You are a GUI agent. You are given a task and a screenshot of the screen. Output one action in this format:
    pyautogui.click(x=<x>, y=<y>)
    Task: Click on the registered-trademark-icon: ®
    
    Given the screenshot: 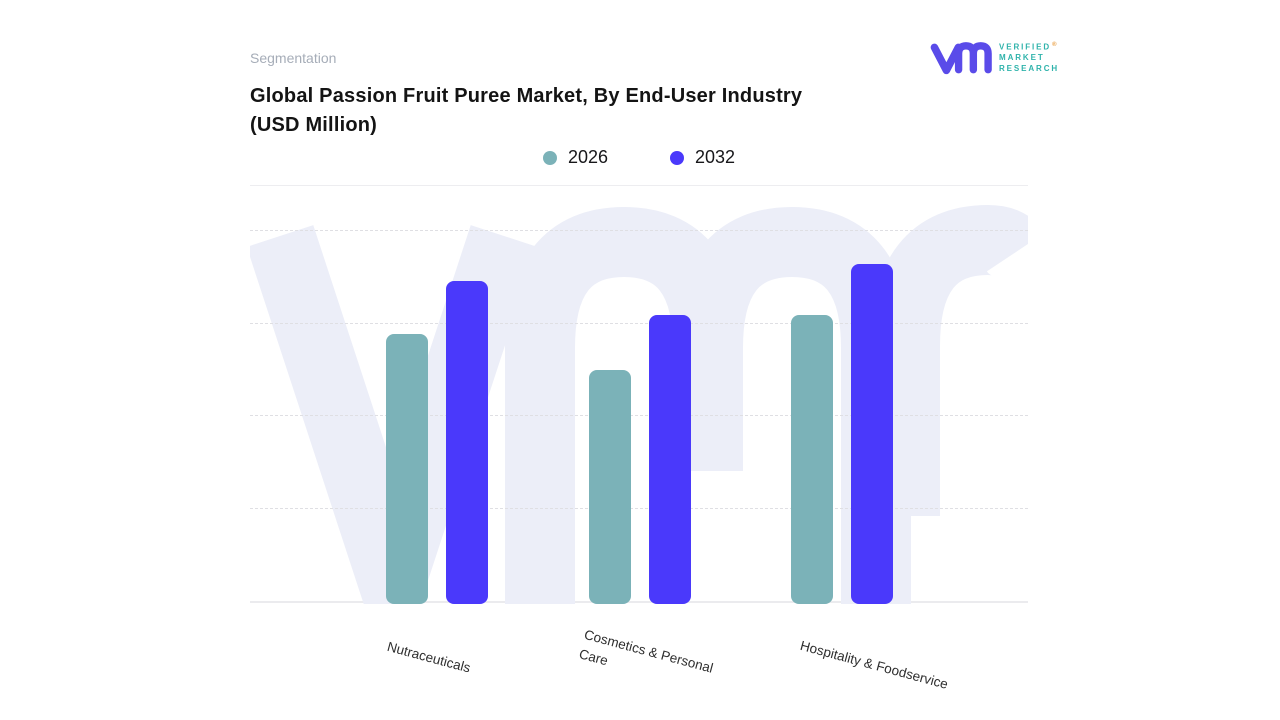 What is the action you would take?
    pyautogui.click(x=1054, y=45)
    